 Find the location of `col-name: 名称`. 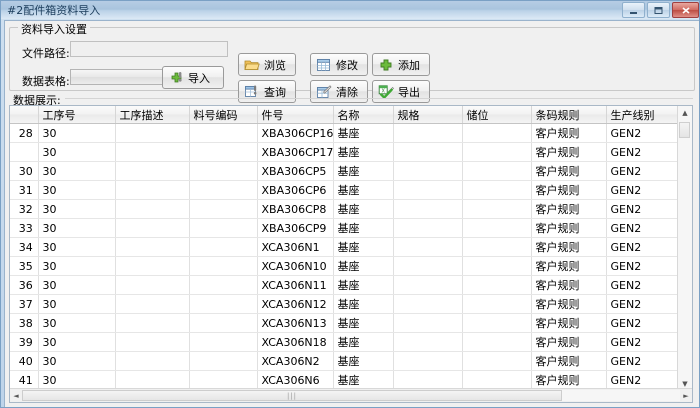

col-name: 名称 is located at coordinates (363, 115).